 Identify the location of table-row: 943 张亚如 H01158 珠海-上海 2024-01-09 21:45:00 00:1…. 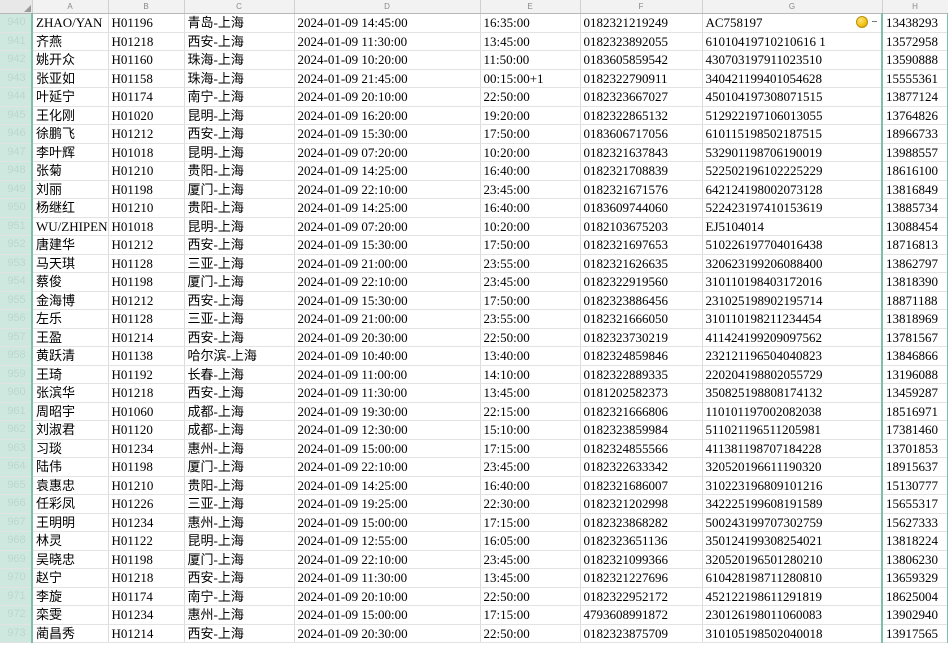
(474, 78).